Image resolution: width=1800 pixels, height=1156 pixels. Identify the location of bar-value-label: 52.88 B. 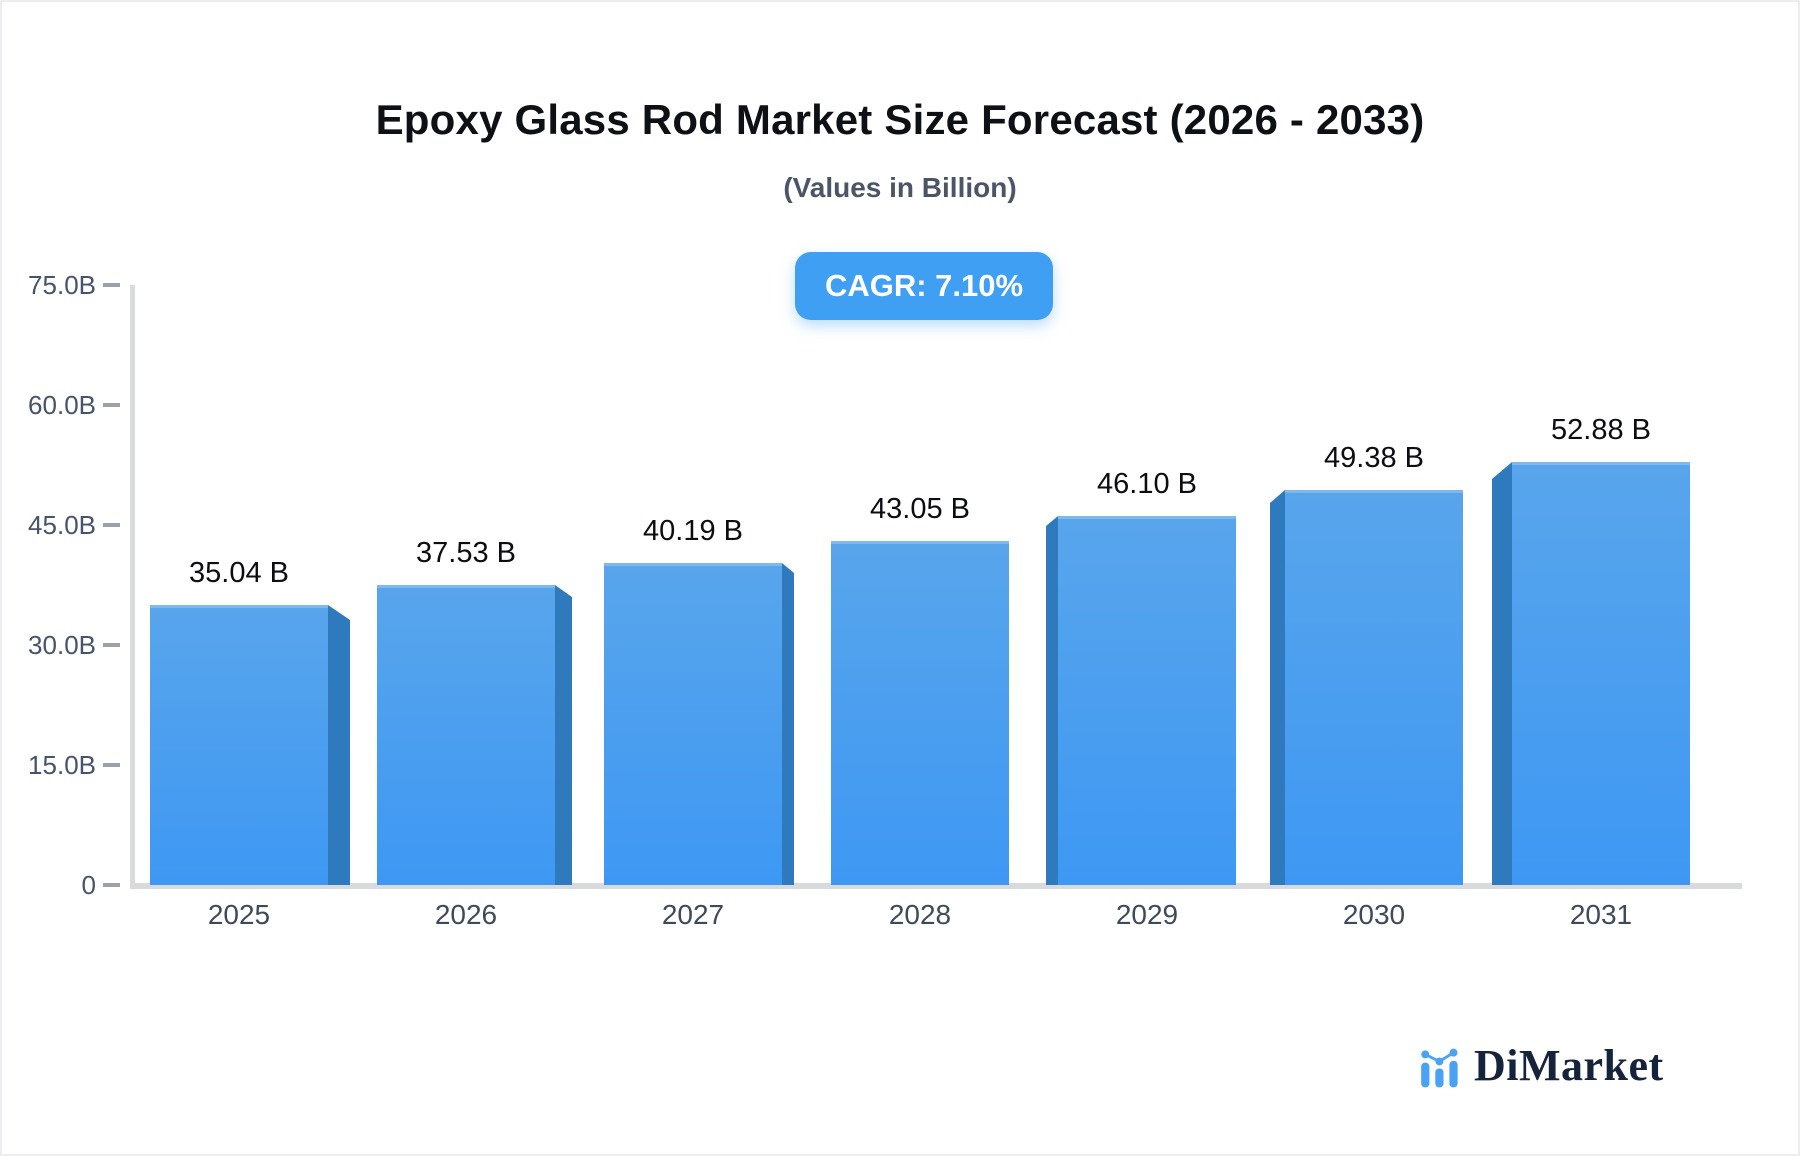
(1601, 430).